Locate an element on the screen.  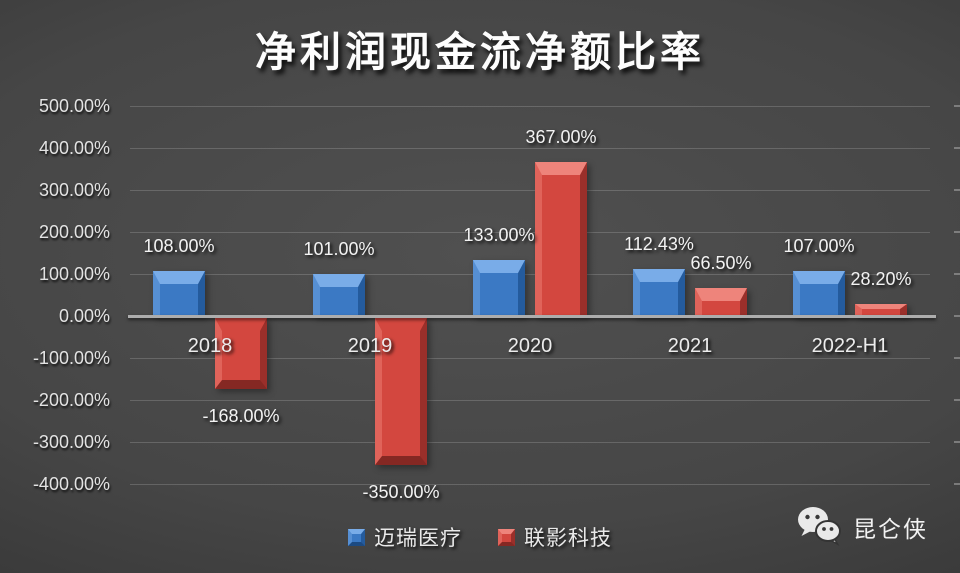
y-tick-label: -200.00% is located at coordinates (71, 400).